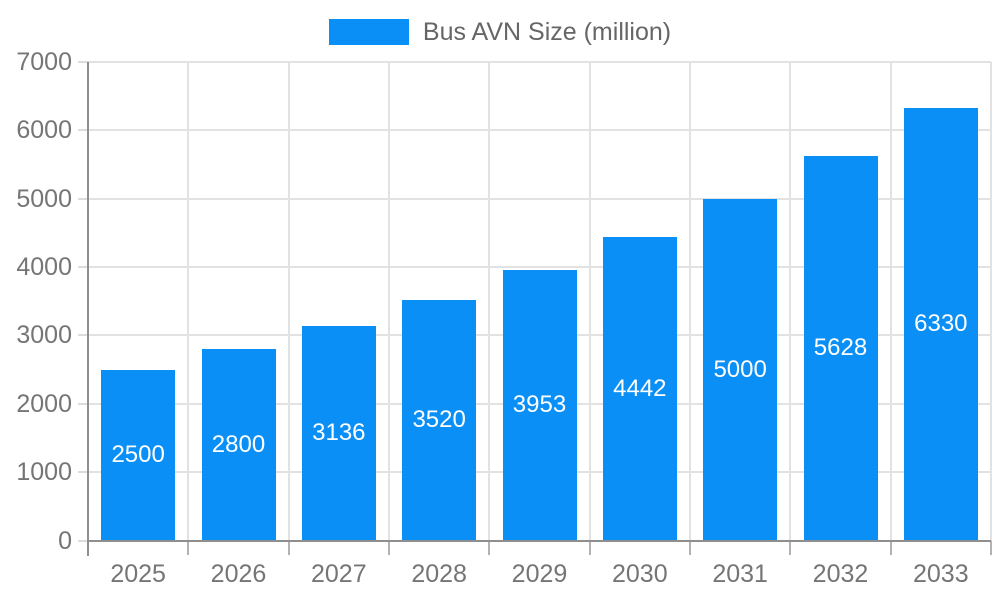  I want to click on y-tick-label: 7000, so click(44, 62).